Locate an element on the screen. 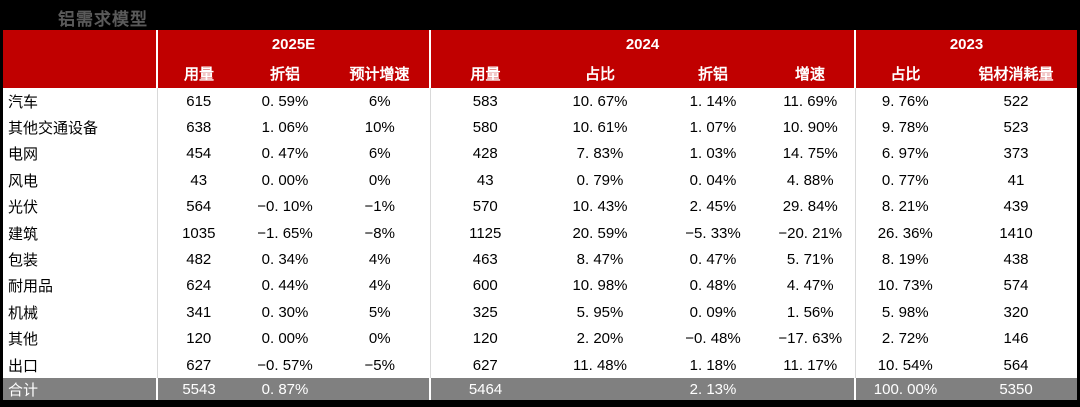  data-cell: 7. 83% is located at coordinates (600, 154).